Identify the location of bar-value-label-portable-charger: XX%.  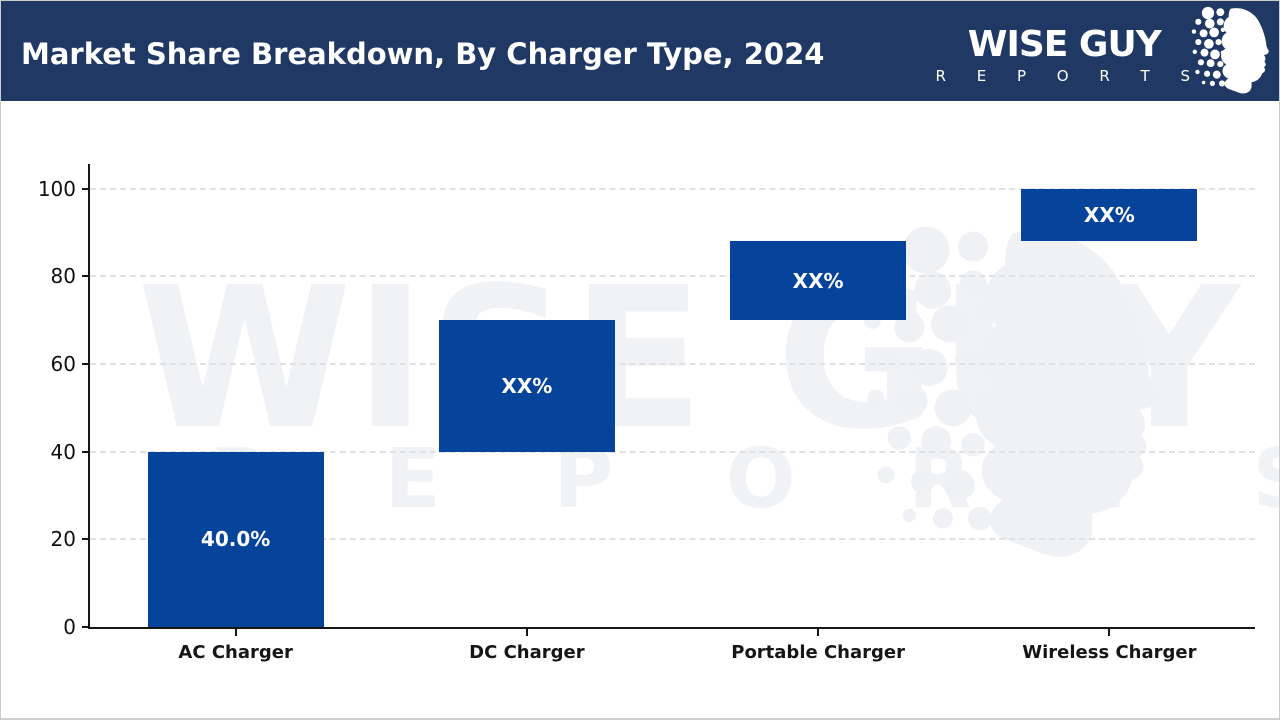
(818, 280).